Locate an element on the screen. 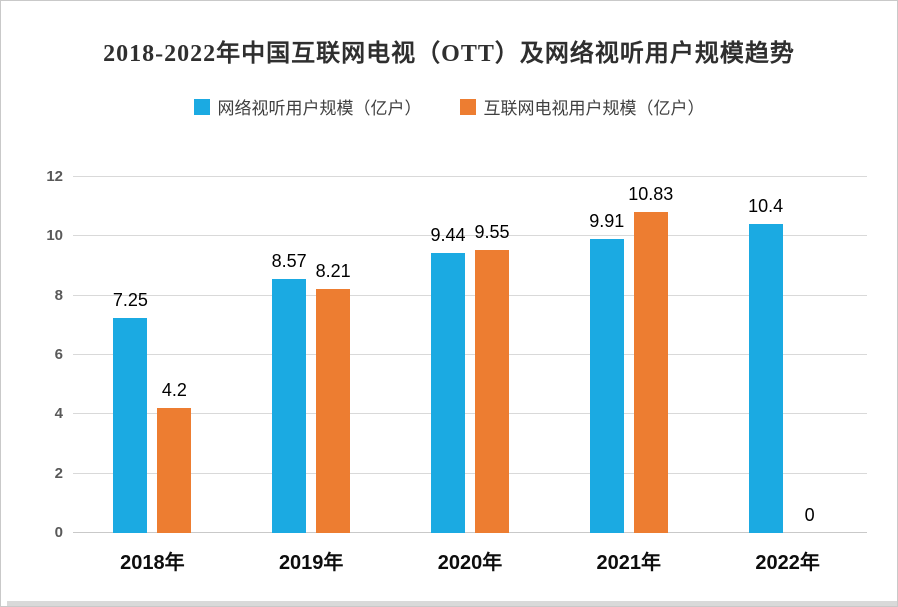  value-label-2020年-series0: 9.44 is located at coordinates (448, 234).